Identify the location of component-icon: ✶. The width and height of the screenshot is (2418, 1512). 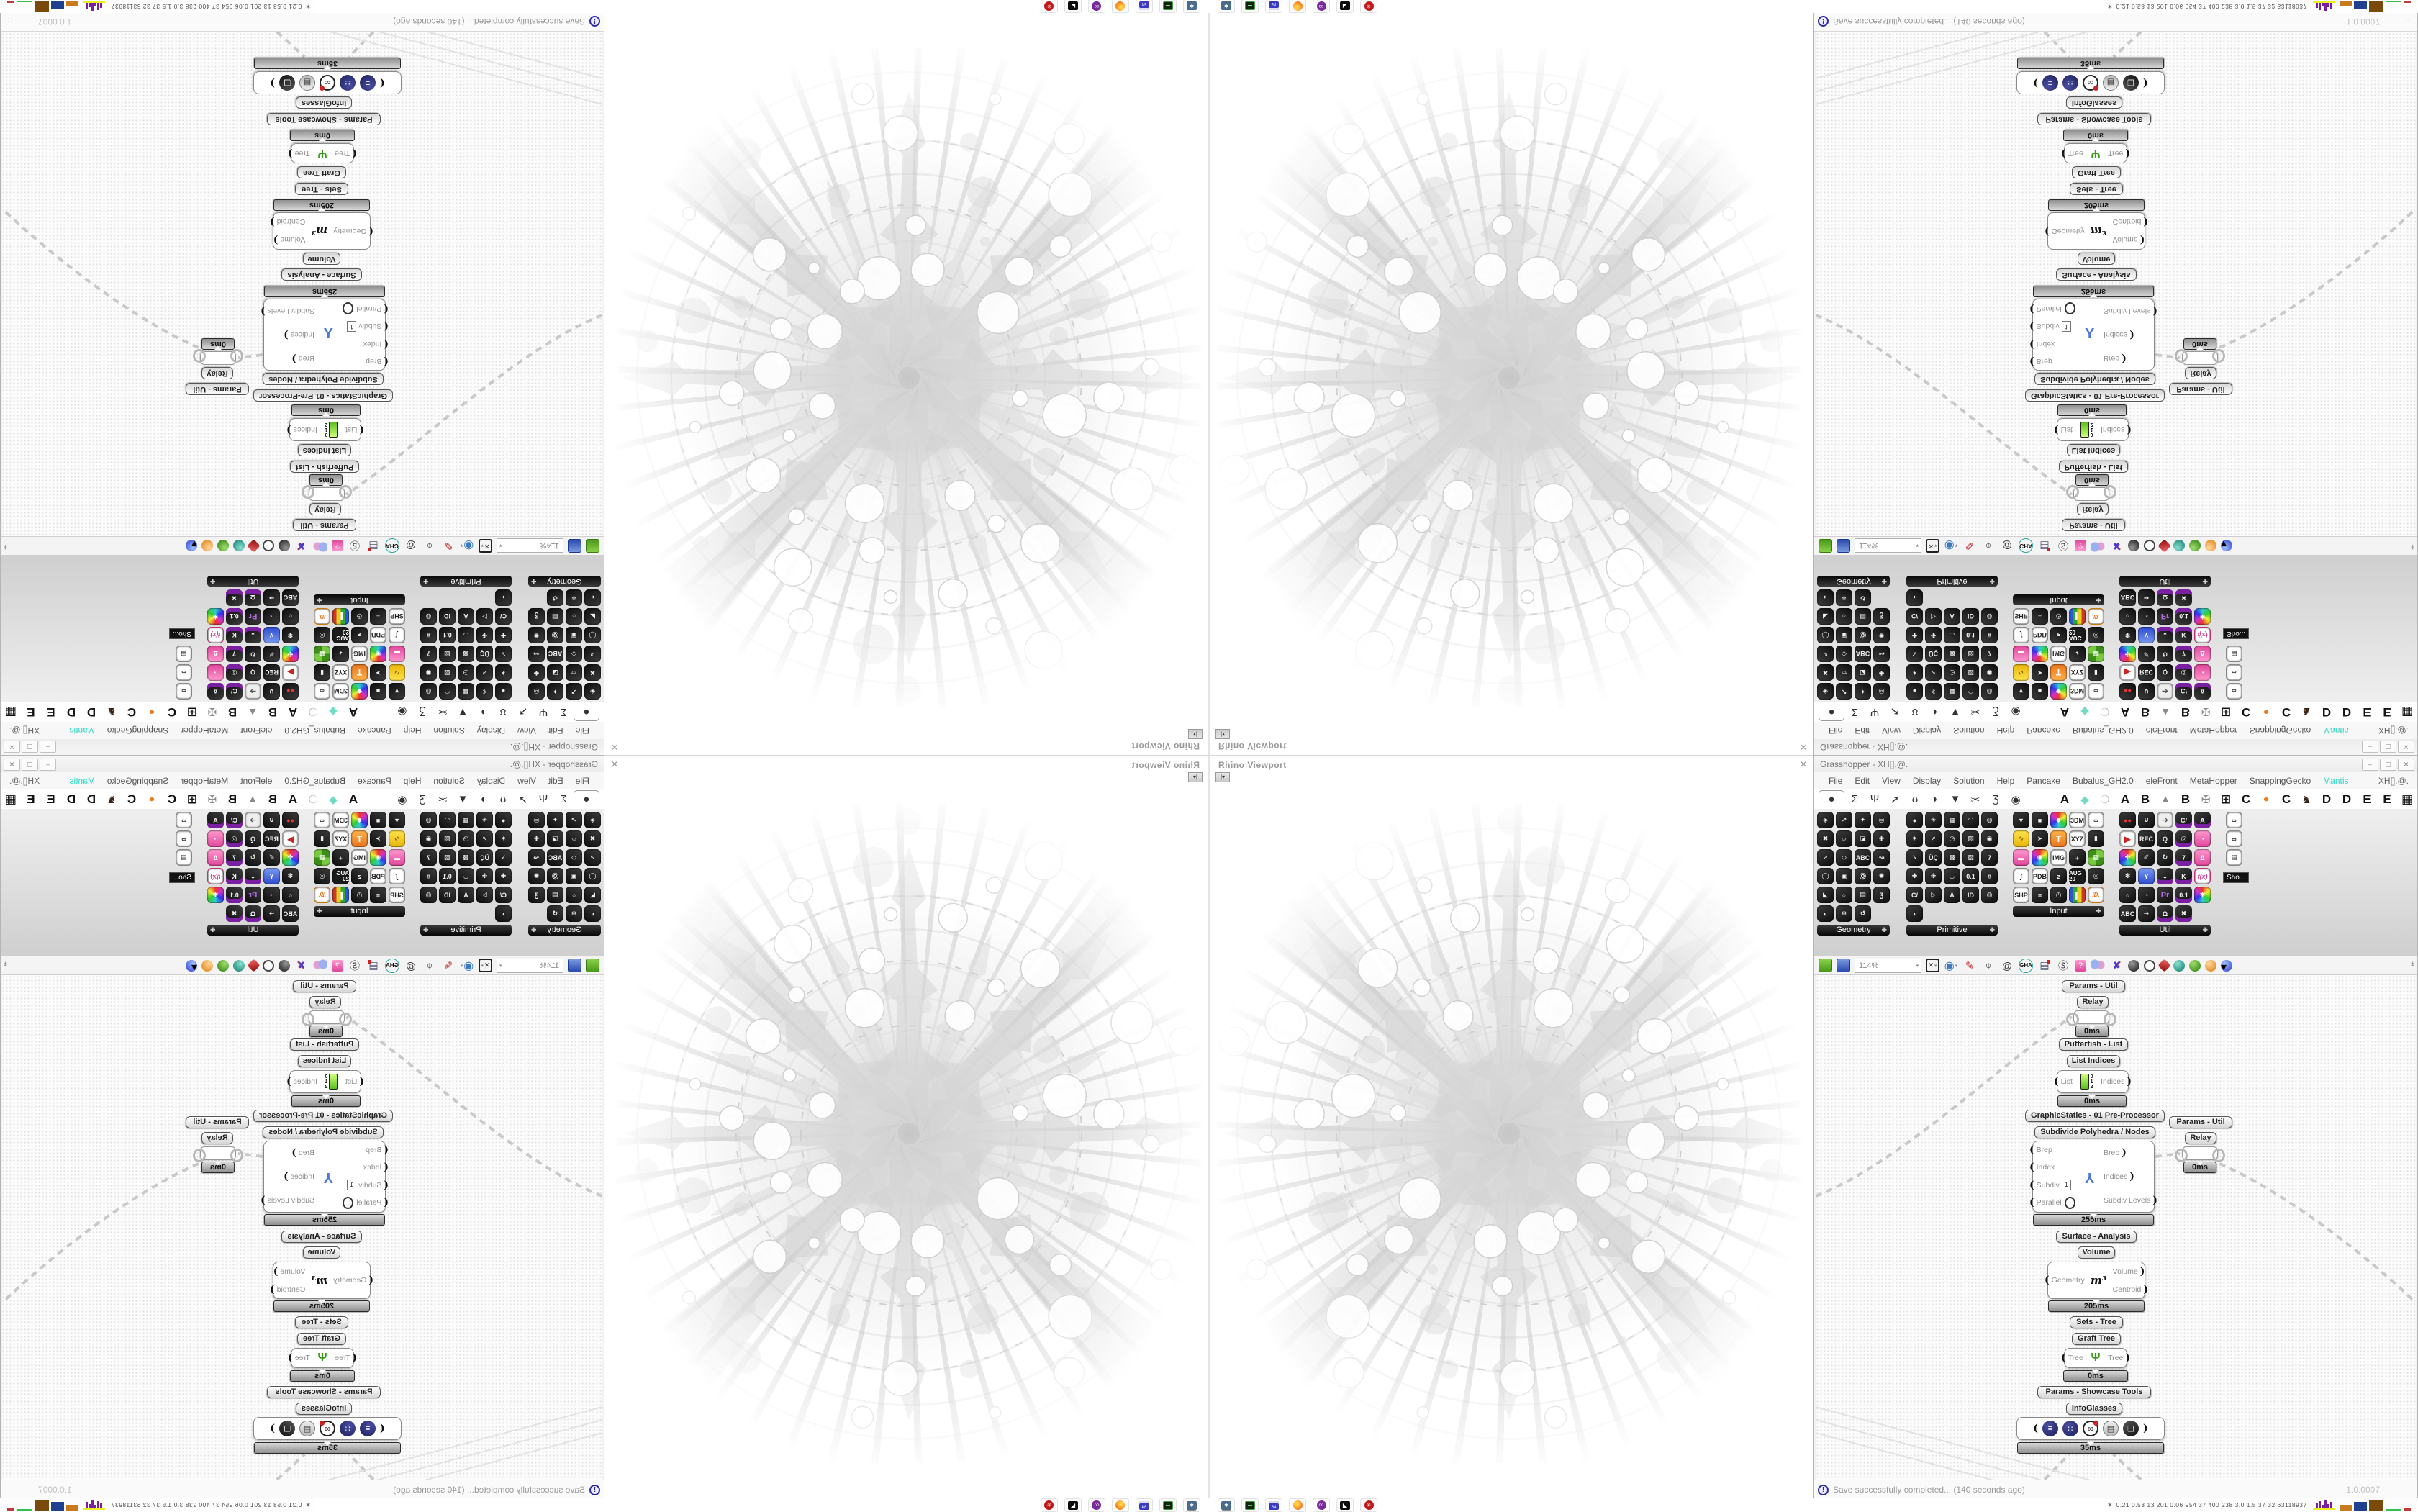
(1914, 839).